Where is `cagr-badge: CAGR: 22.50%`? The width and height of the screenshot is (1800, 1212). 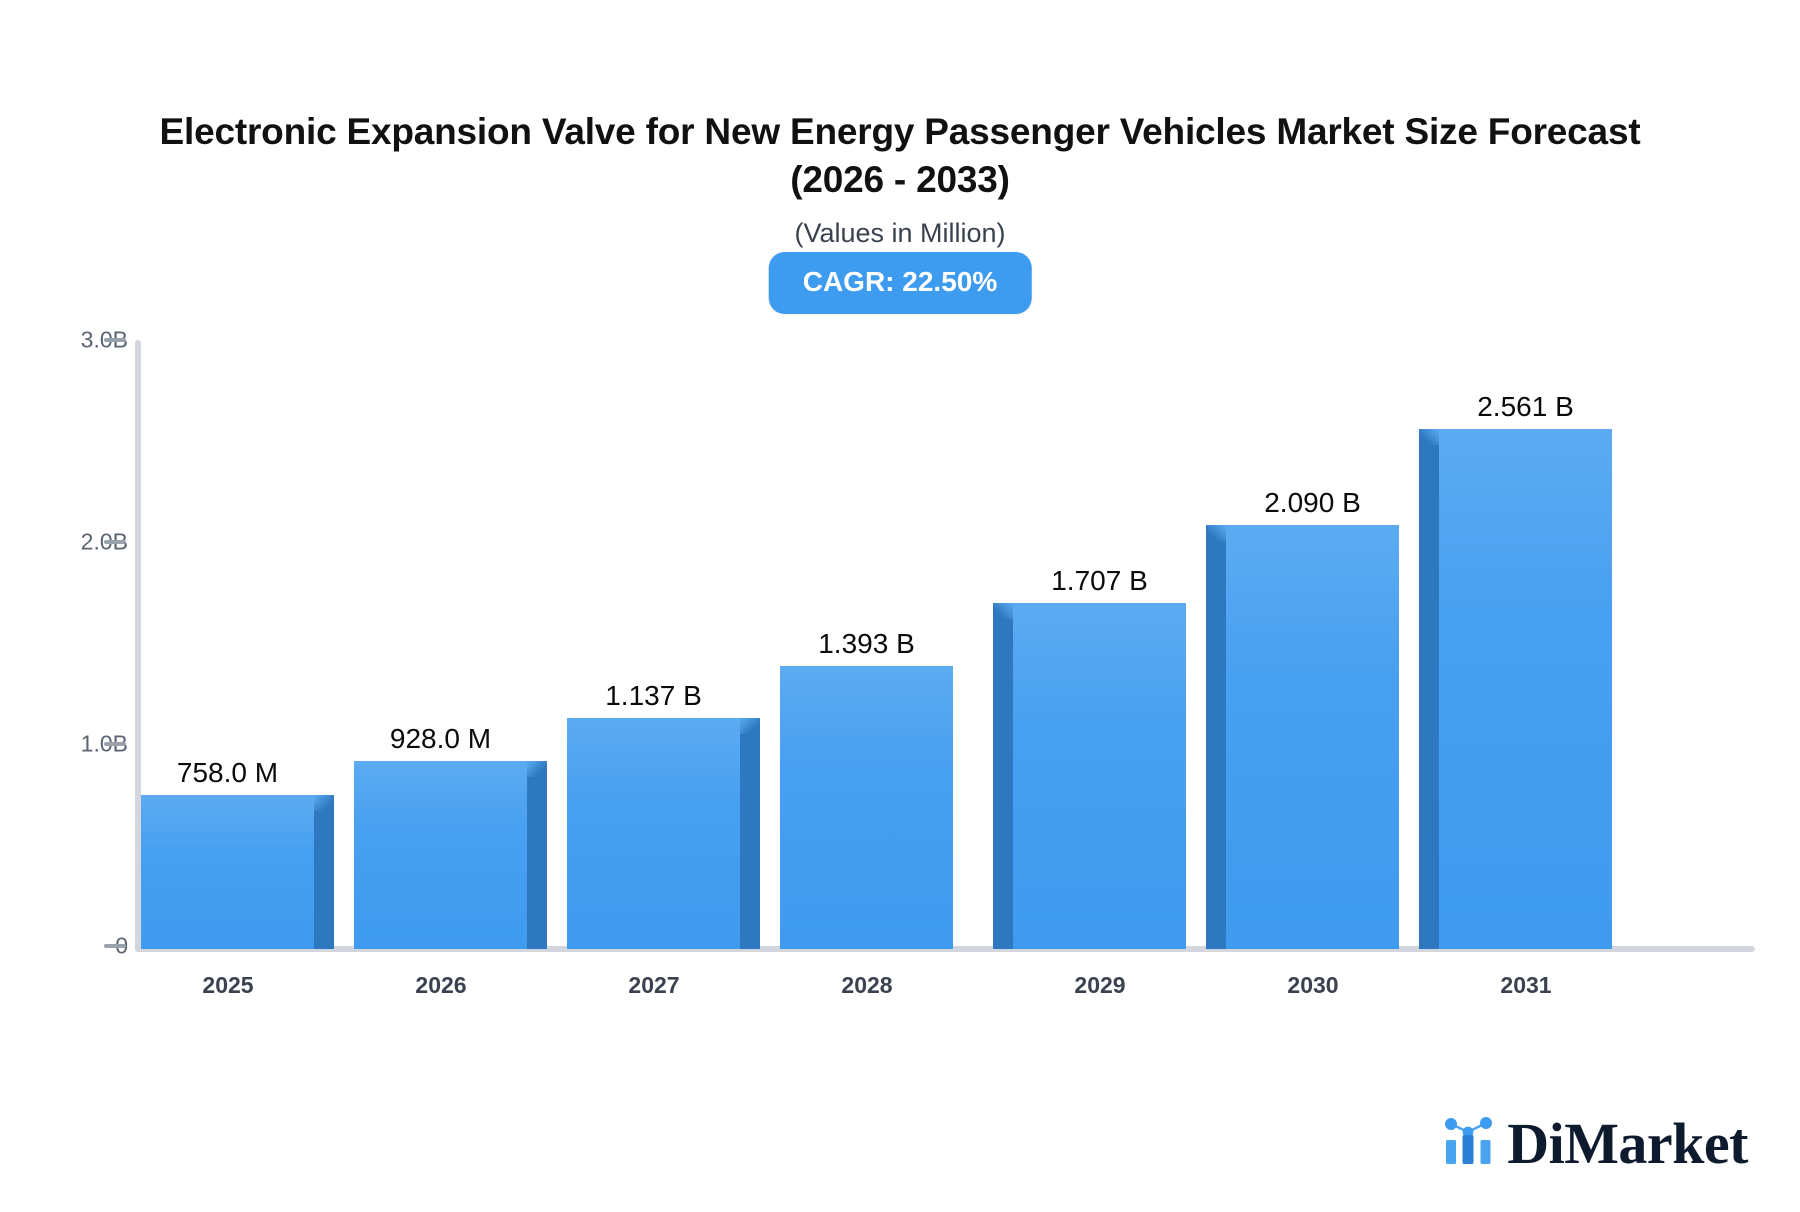 cagr-badge: CAGR: 22.50% is located at coordinates (900, 283).